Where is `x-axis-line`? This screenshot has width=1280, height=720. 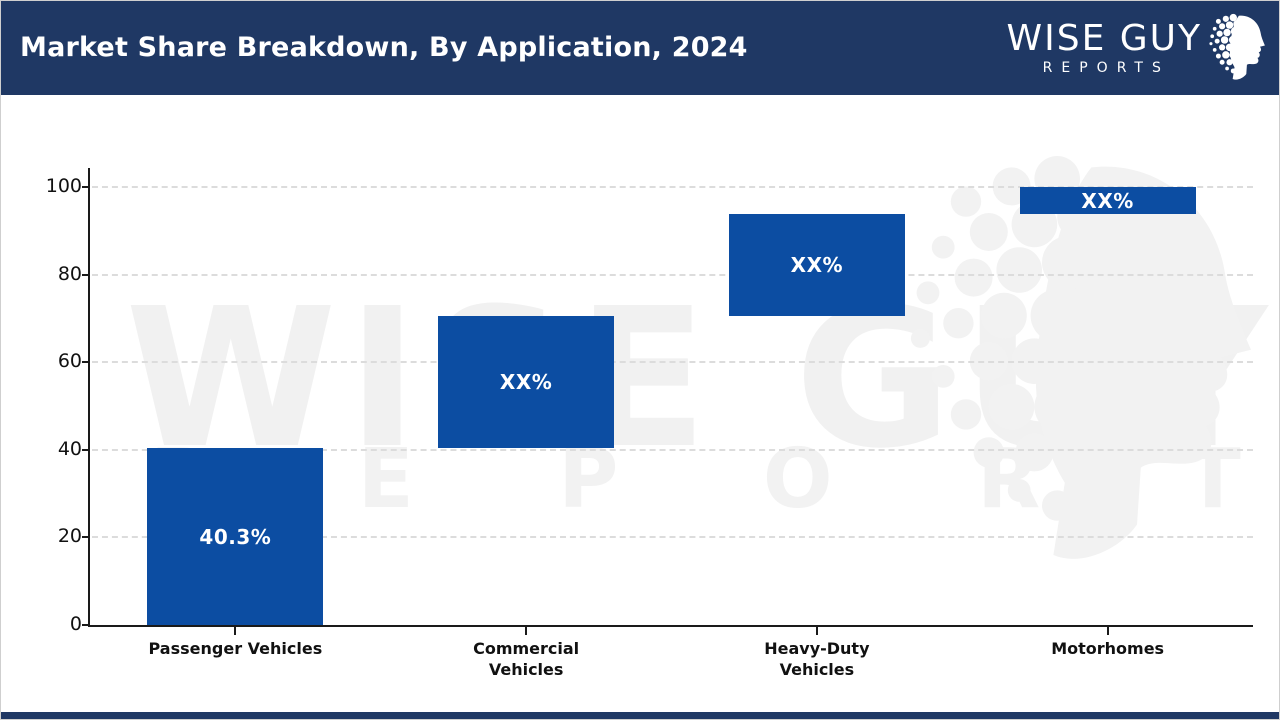
x-axis-line is located at coordinates (670, 626).